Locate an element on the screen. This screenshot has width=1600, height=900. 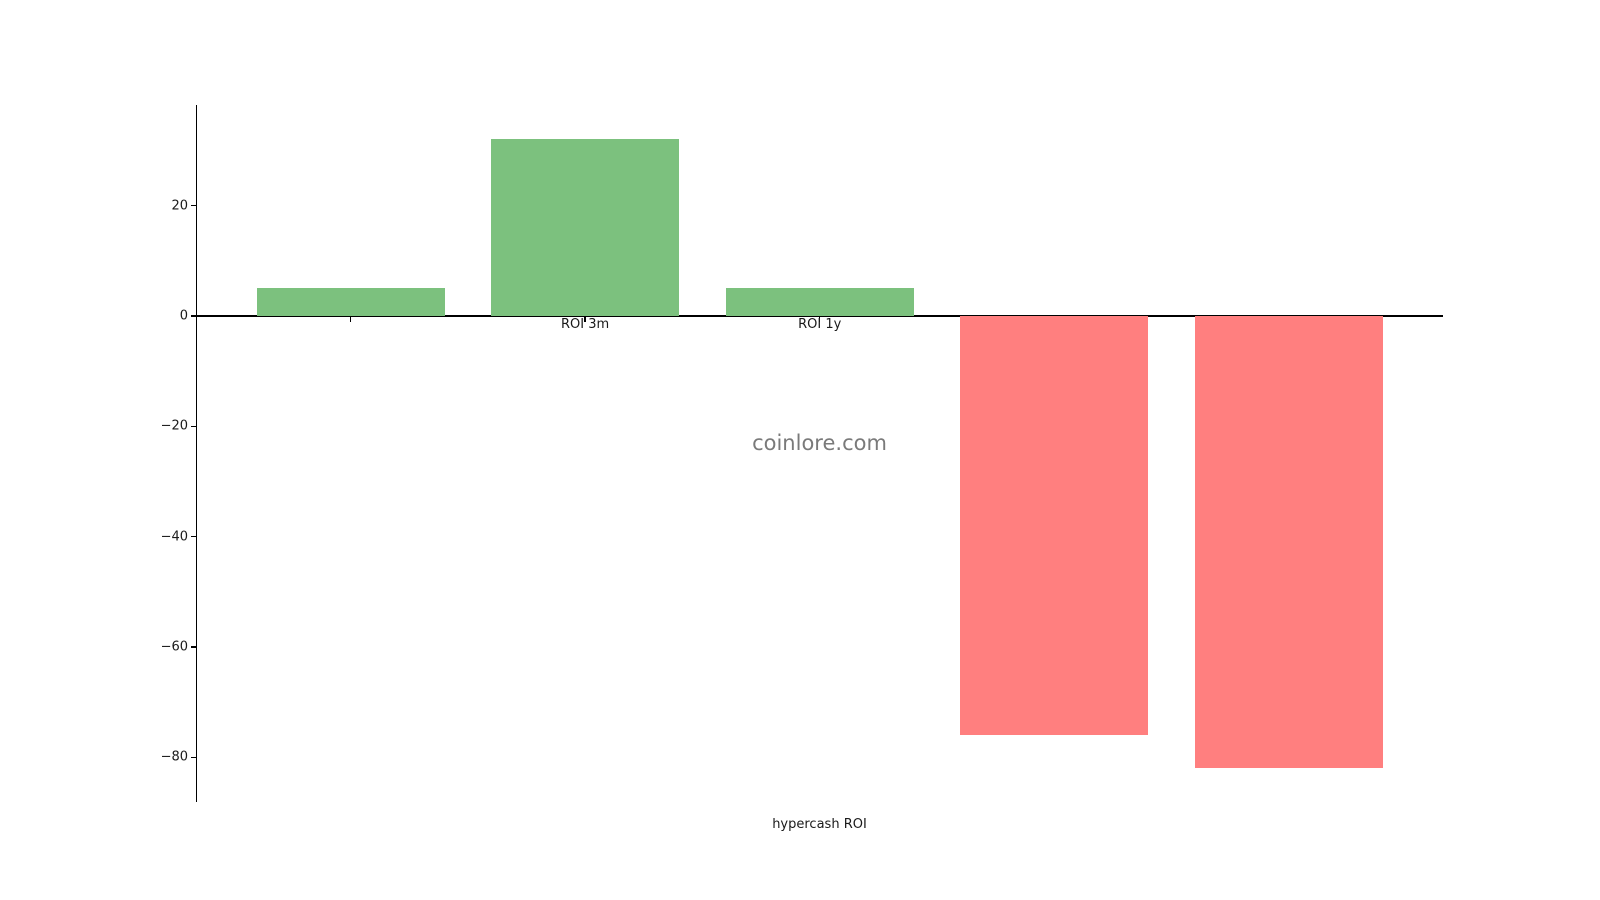
x-tick-label: ROI 3m is located at coordinates (585, 324).